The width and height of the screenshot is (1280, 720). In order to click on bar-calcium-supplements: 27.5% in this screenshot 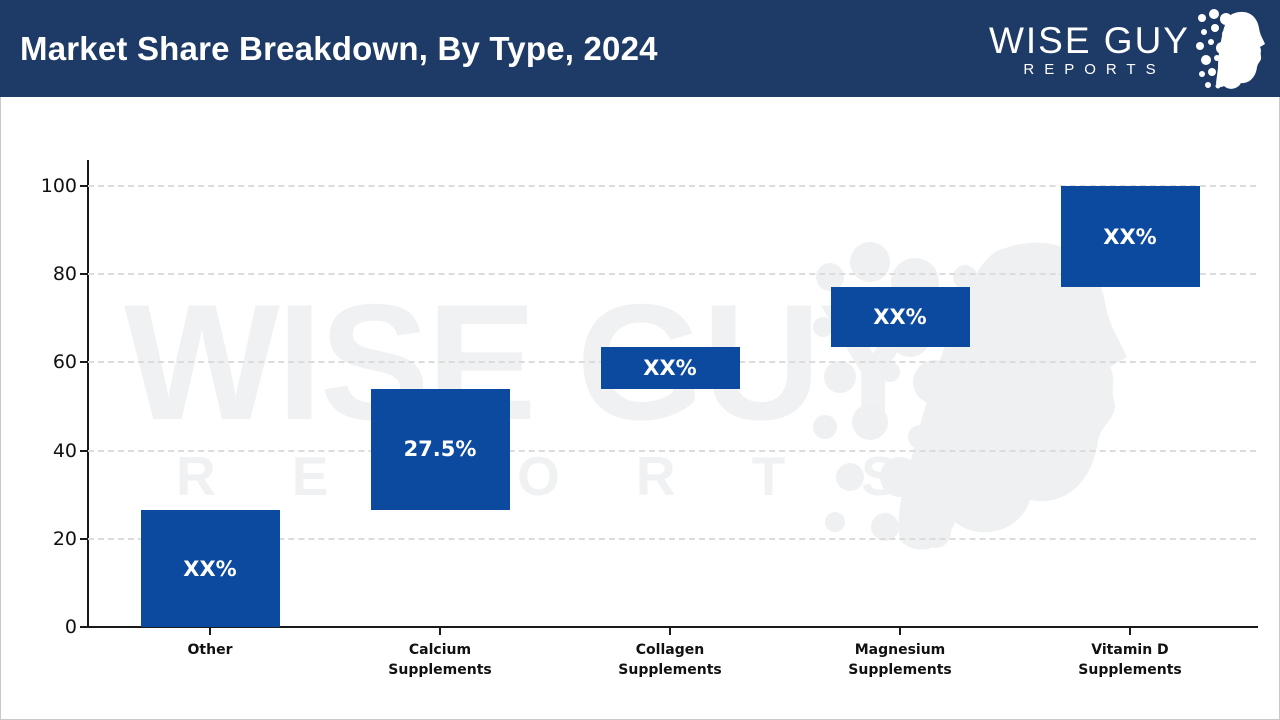, I will do `click(440, 449)`.